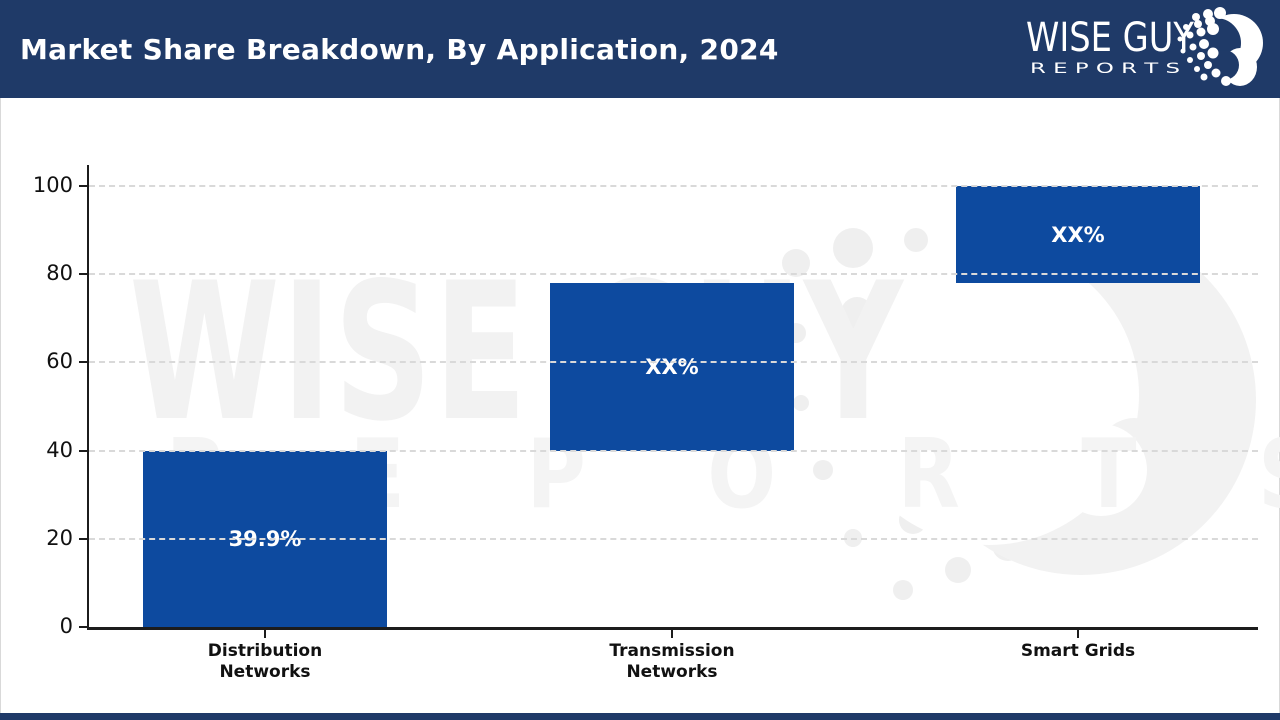  Describe the element at coordinates (1220, 46) in the screenshot. I see `logo-head-icon` at that location.